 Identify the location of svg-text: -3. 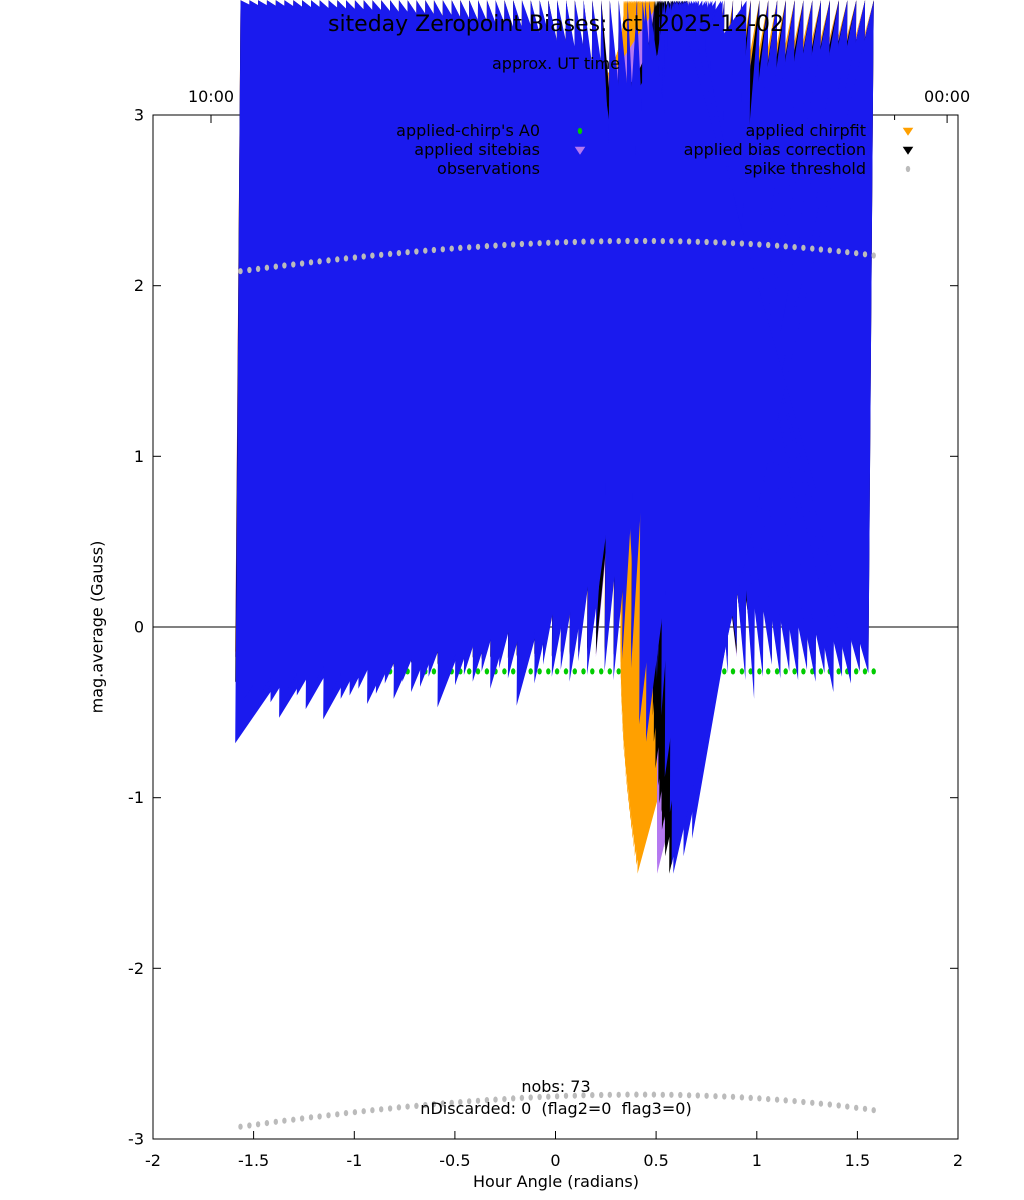
(136, 1139).